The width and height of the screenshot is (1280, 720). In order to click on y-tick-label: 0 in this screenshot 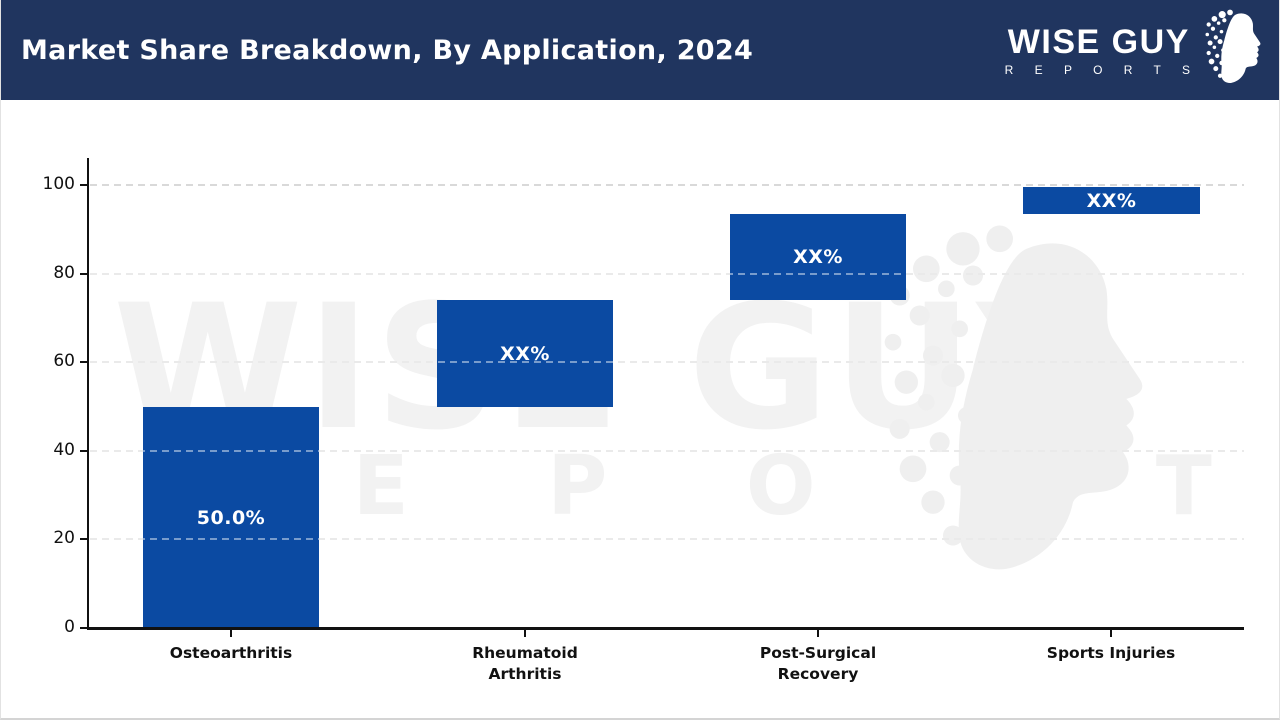, I will do `click(69, 627)`.